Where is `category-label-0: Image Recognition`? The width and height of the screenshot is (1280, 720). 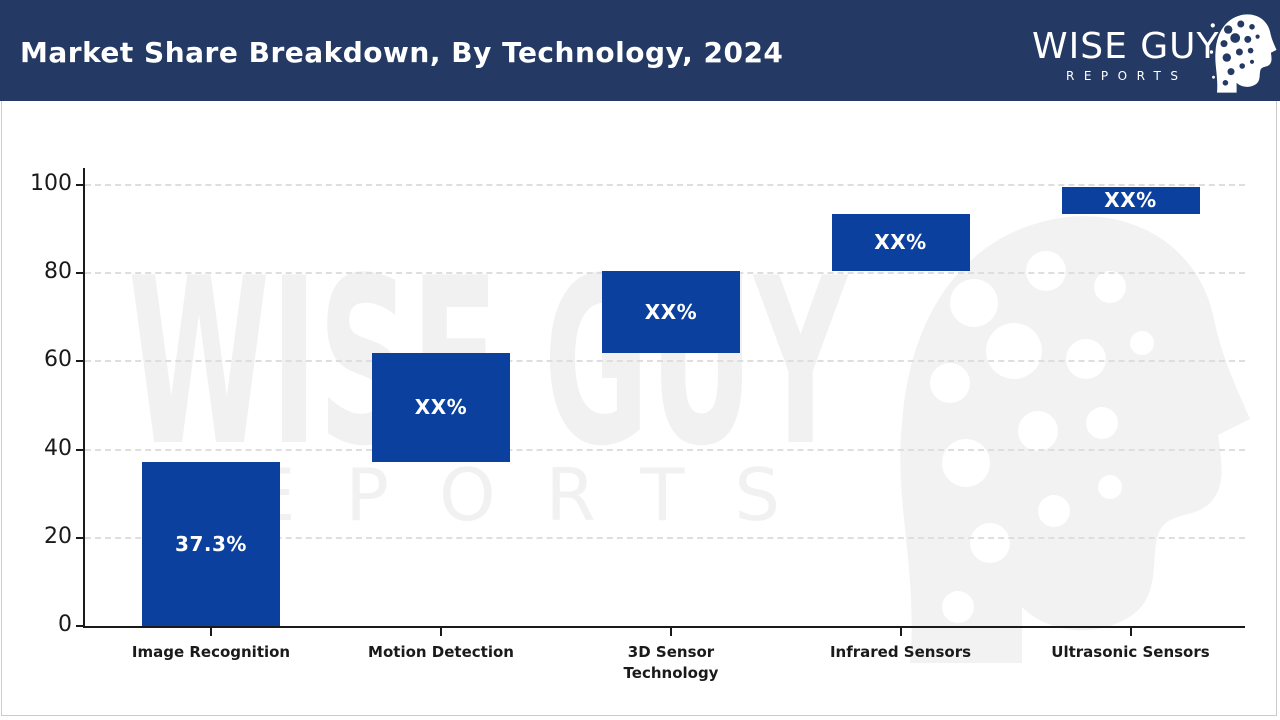
category-label-0: Image Recognition is located at coordinates (211, 652).